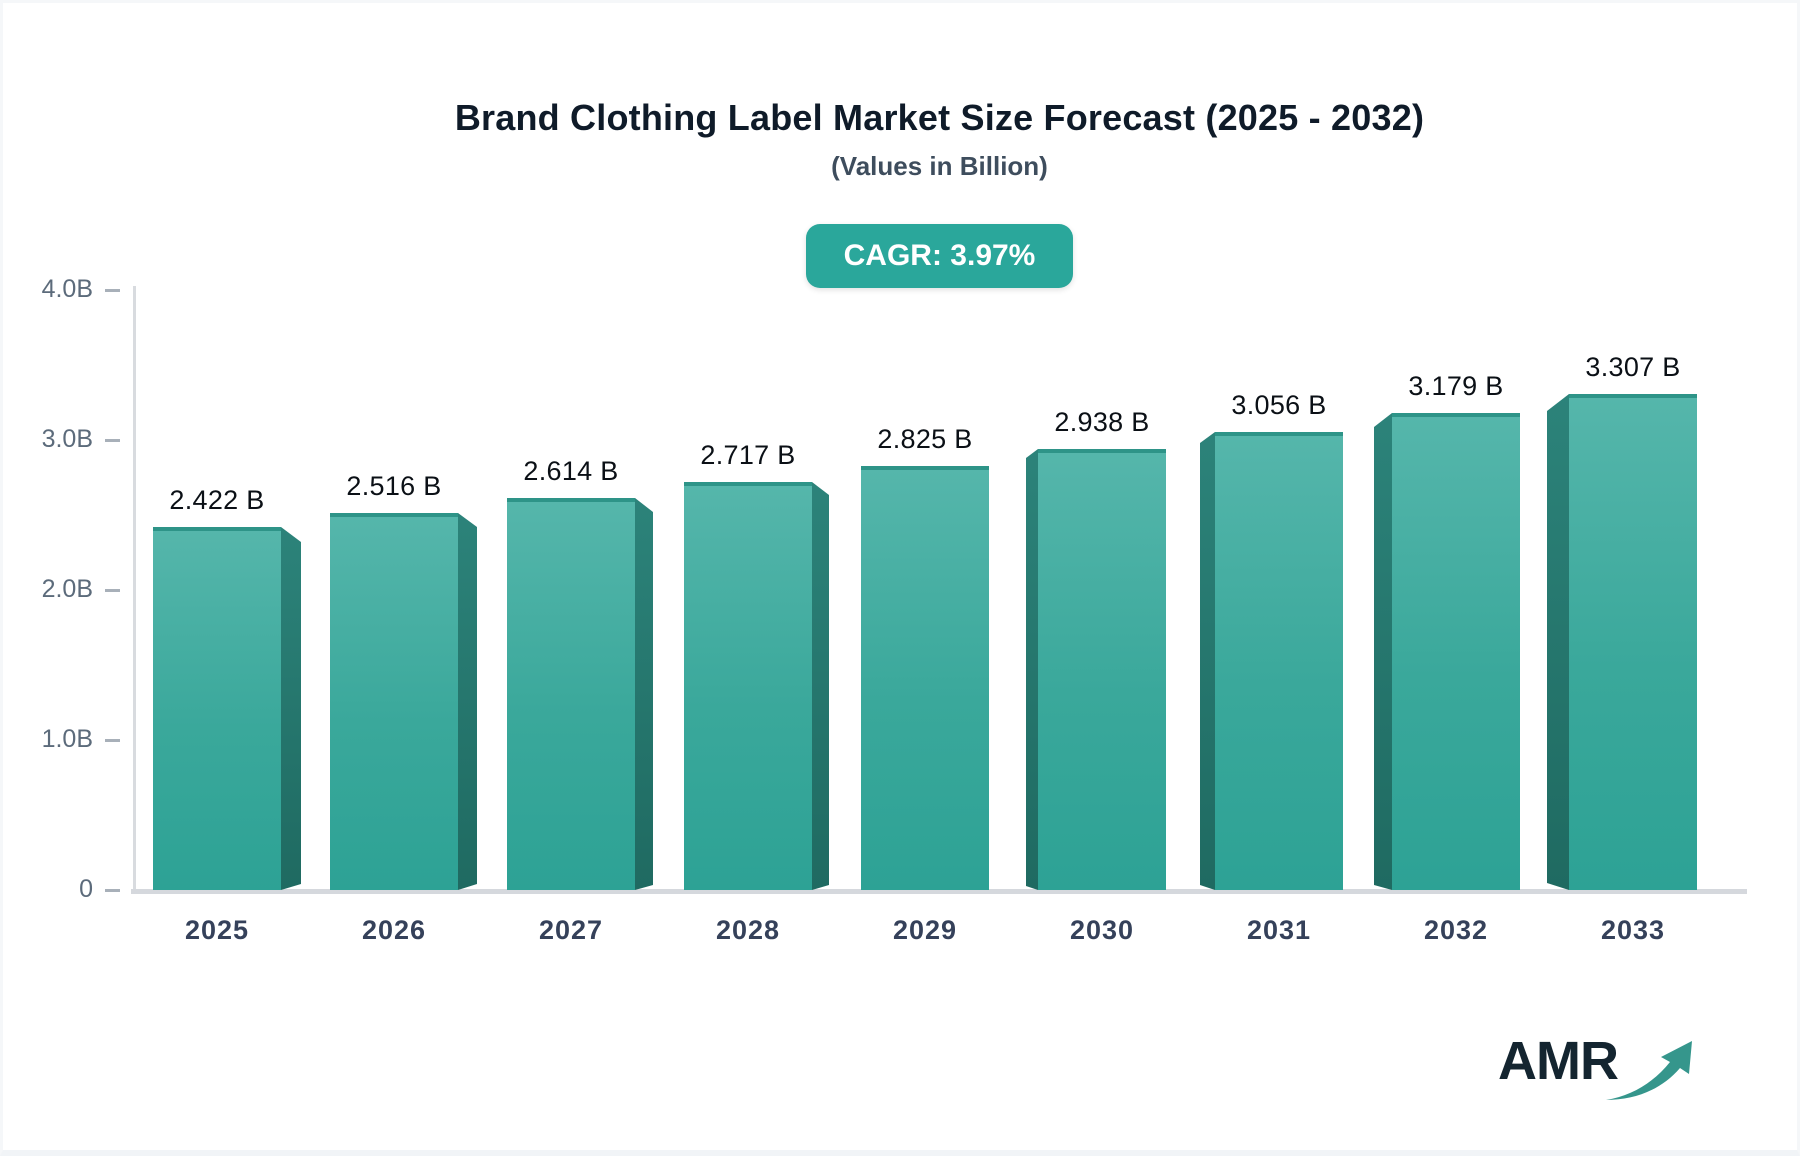 This screenshot has width=1800, height=1156. I want to click on y-tick-label: 2.0B, so click(67, 589).